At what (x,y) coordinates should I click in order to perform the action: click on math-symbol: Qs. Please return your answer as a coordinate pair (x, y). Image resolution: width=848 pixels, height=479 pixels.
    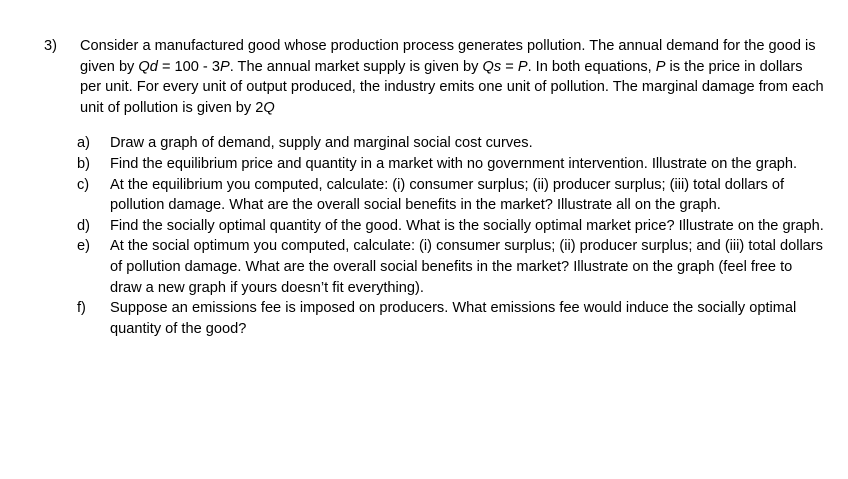
    Looking at the image, I should click on (492, 66).